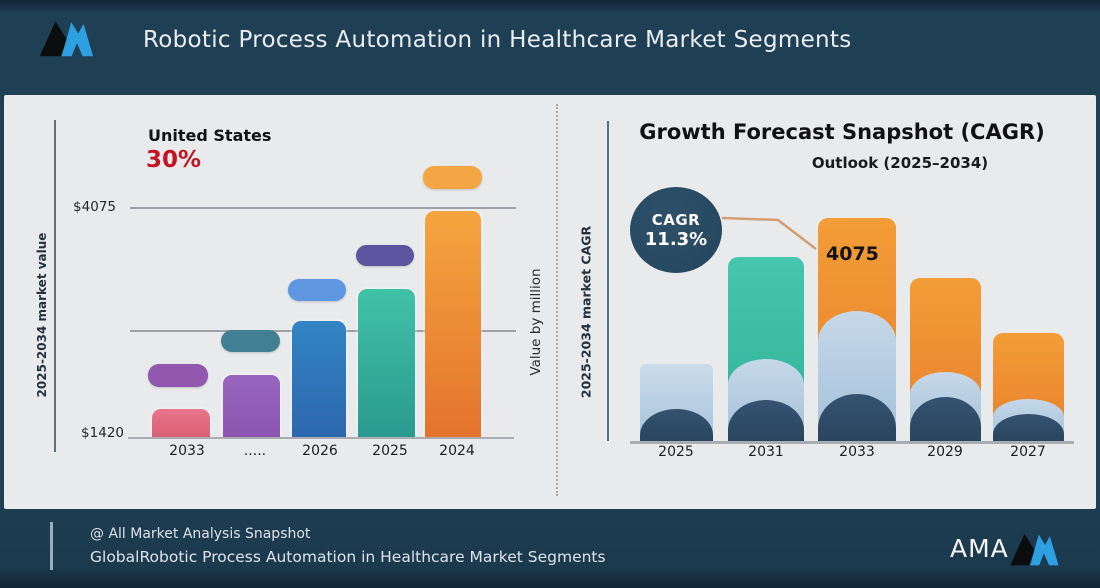 This screenshot has height=588, width=1100. I want to click on region-label: United States, so click(210, 135).